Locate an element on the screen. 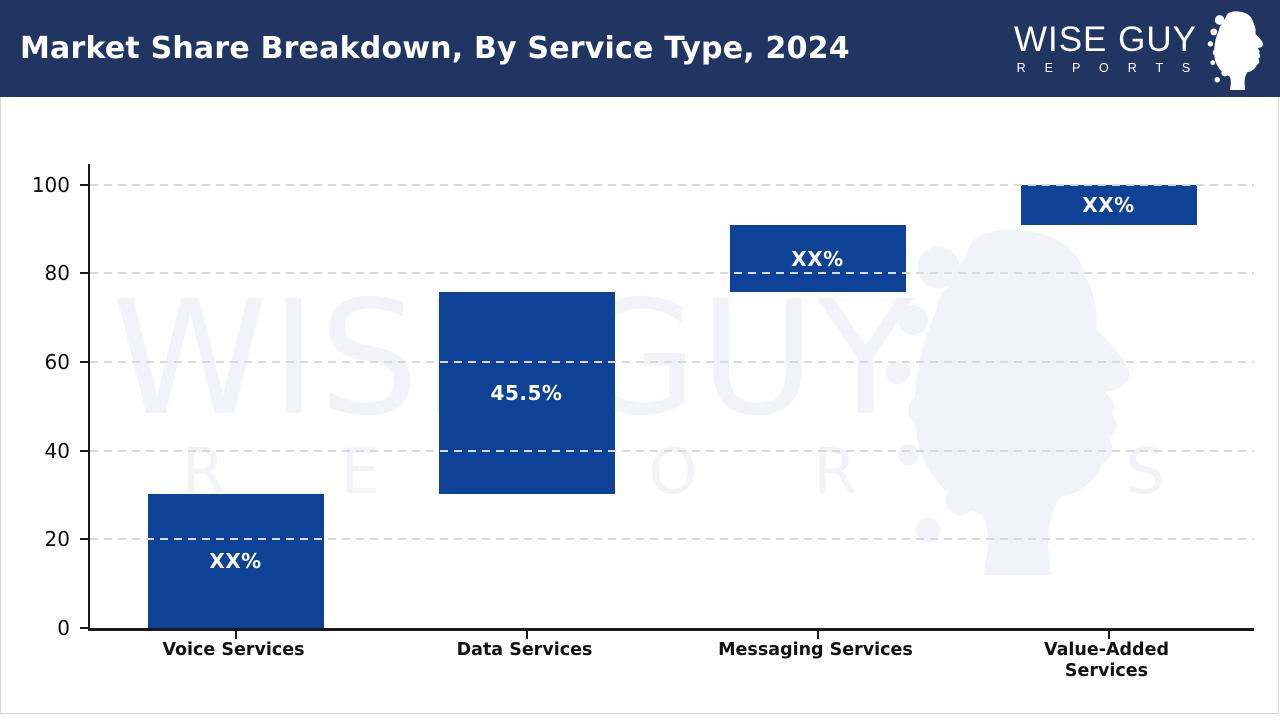 The width and height of the screenshot is (1280, 720). bar-value-added-services: XX% is located at coordinates (1108, 205).